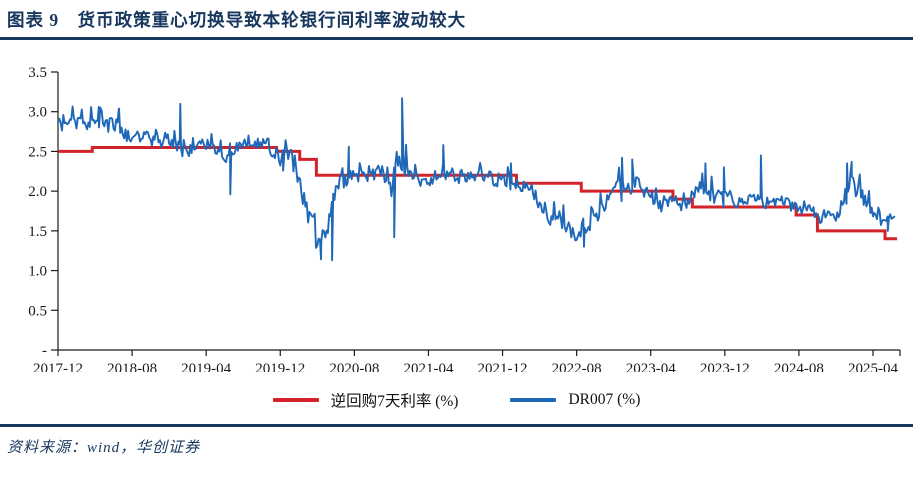 The height and width of the screenshot is (484, 913). I want to click on figure-title: 图表 9 货币政策重心切换导致本轮银行间利率波动较大, so click(237, 20).